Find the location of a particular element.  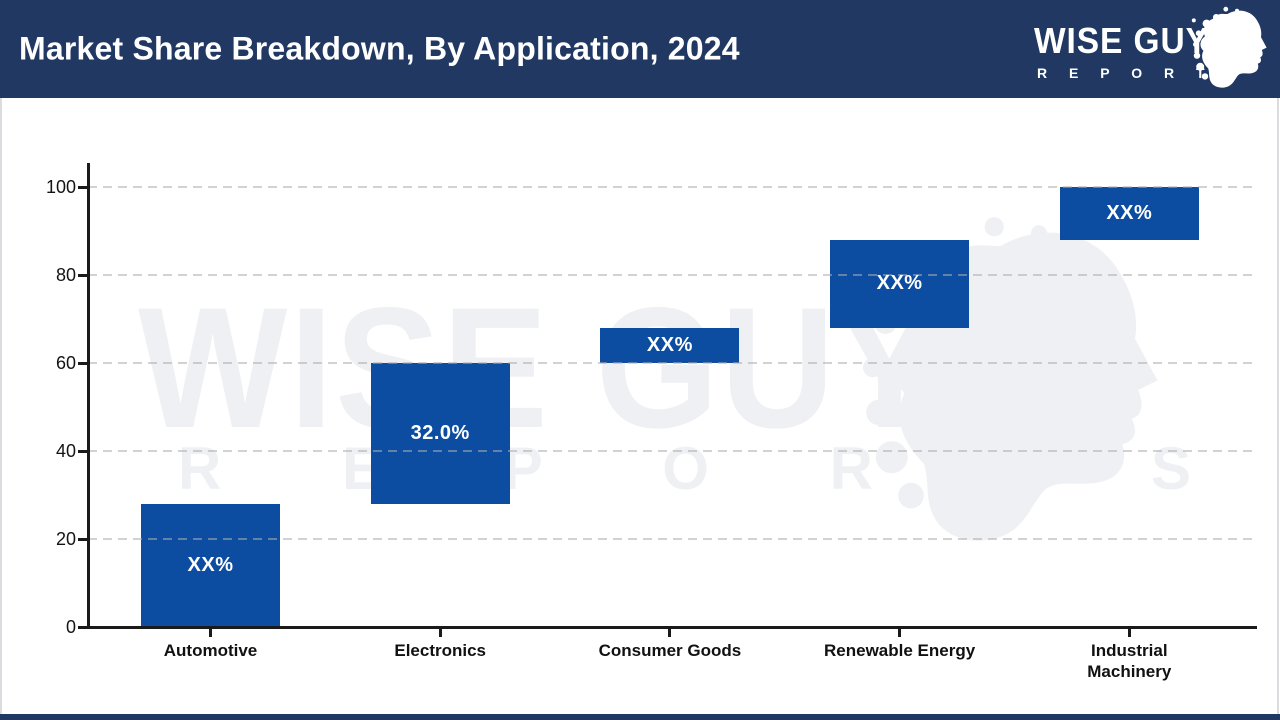

logo-wordmark: WISE GUY R E P O R T S is located at coordinates (1139, 50).